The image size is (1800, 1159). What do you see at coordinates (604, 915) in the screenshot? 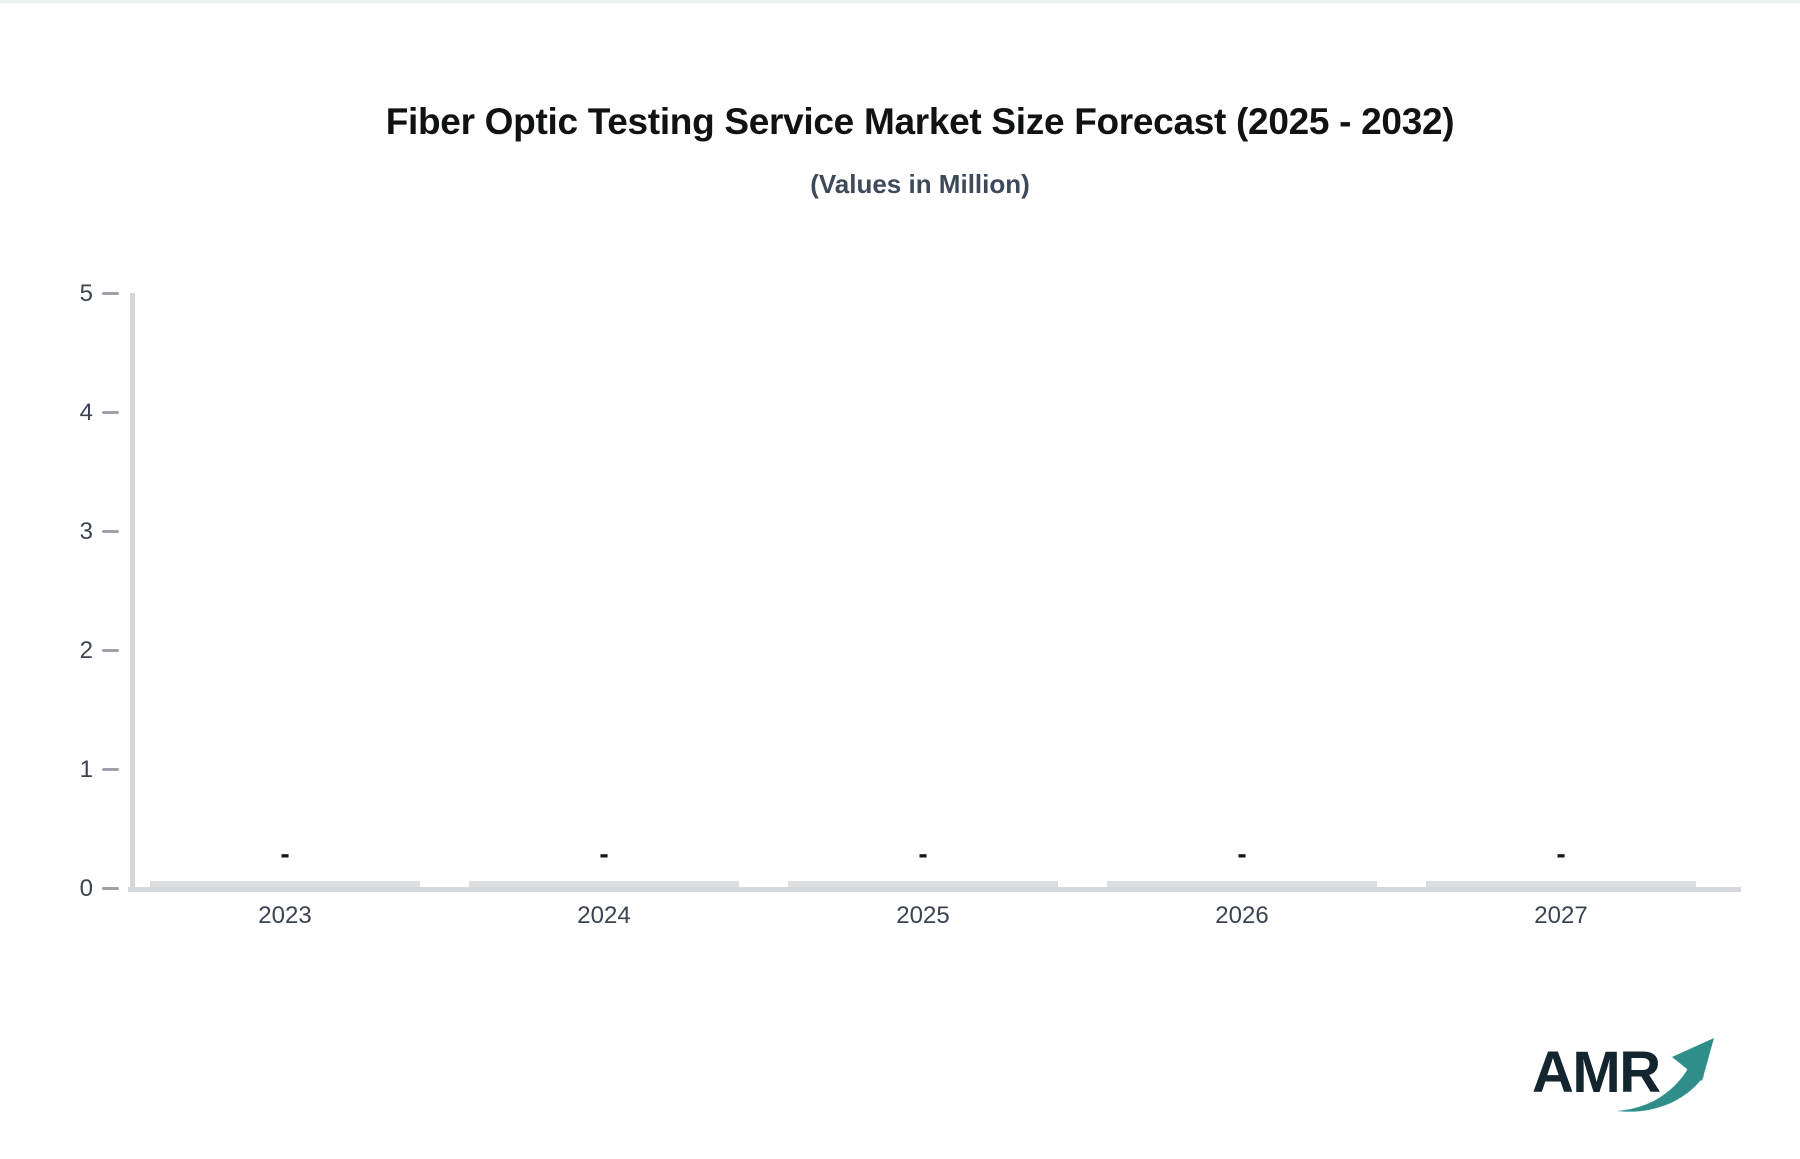
I see `x-axis-category-label: 2024` at bounding box center [604, 915].